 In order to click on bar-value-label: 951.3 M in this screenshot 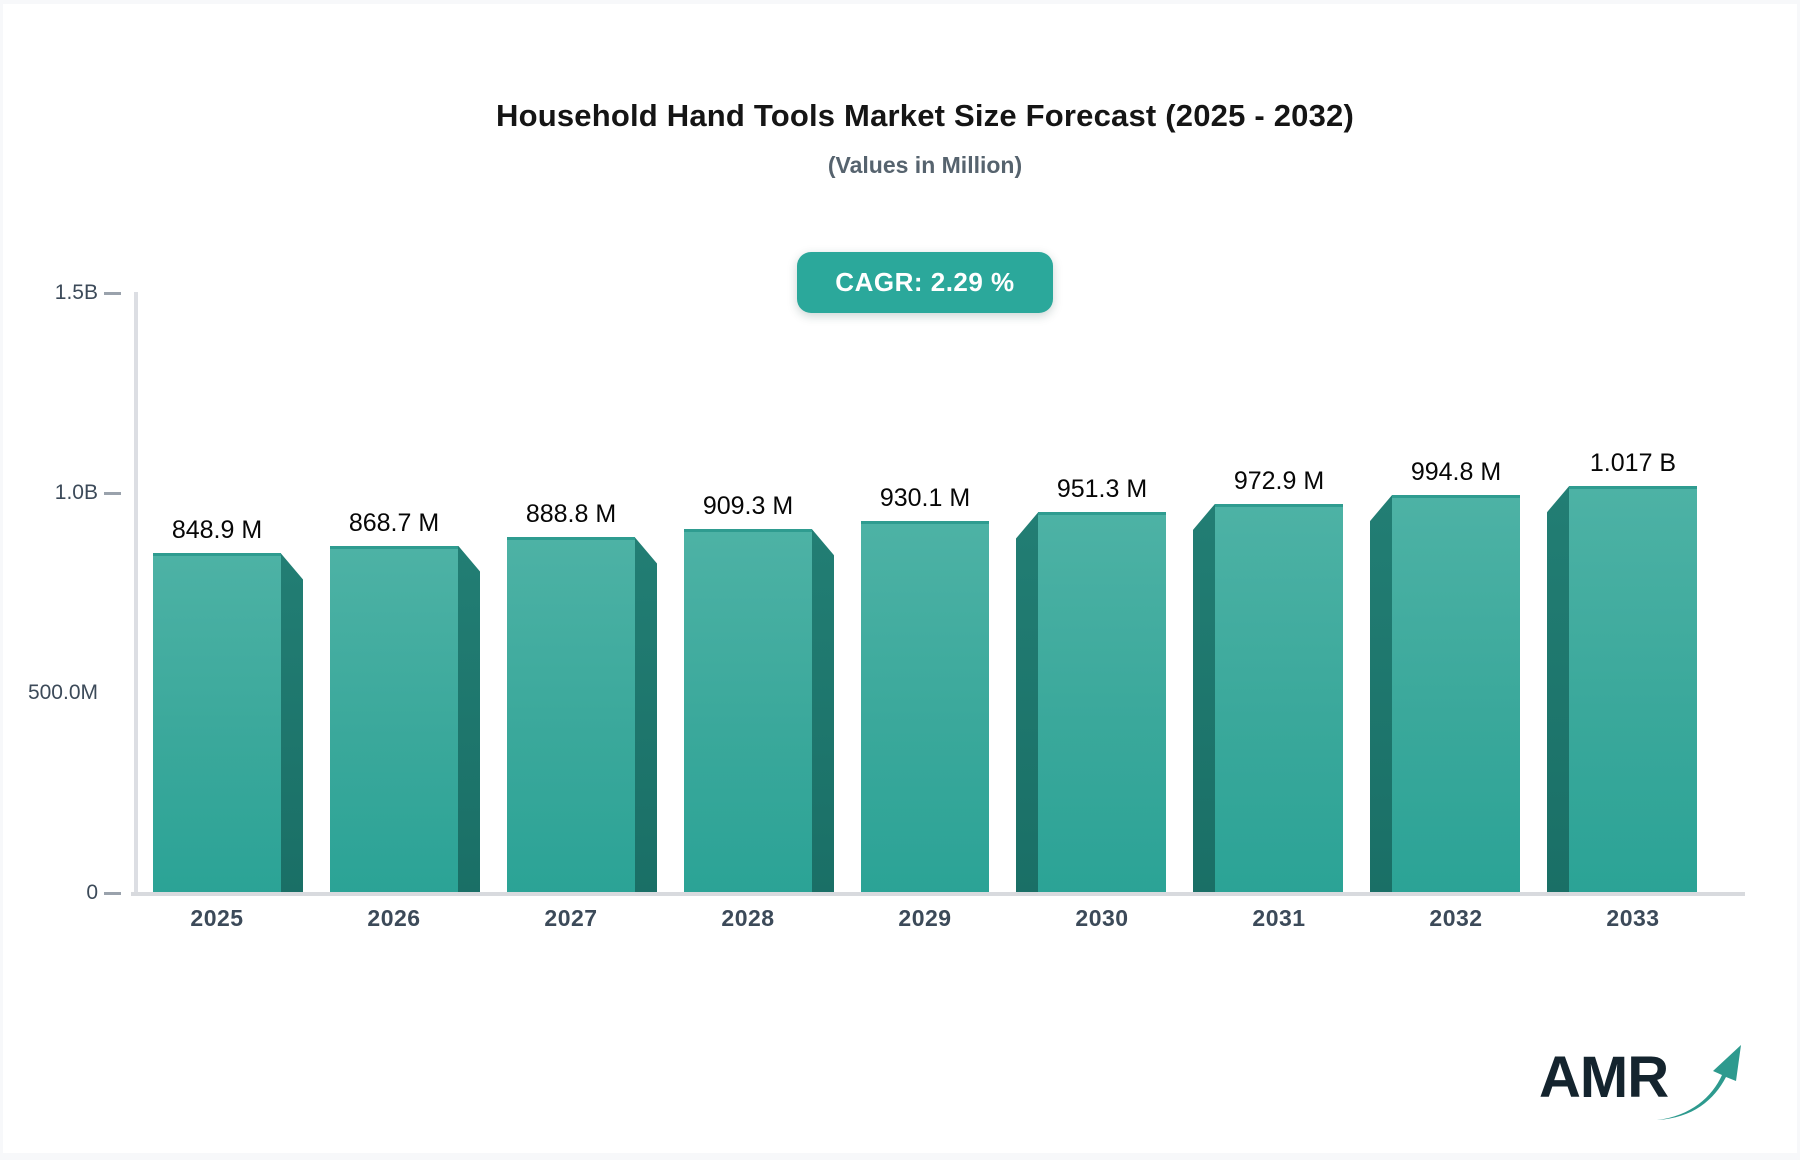, I will do `click(1102, 489)`.